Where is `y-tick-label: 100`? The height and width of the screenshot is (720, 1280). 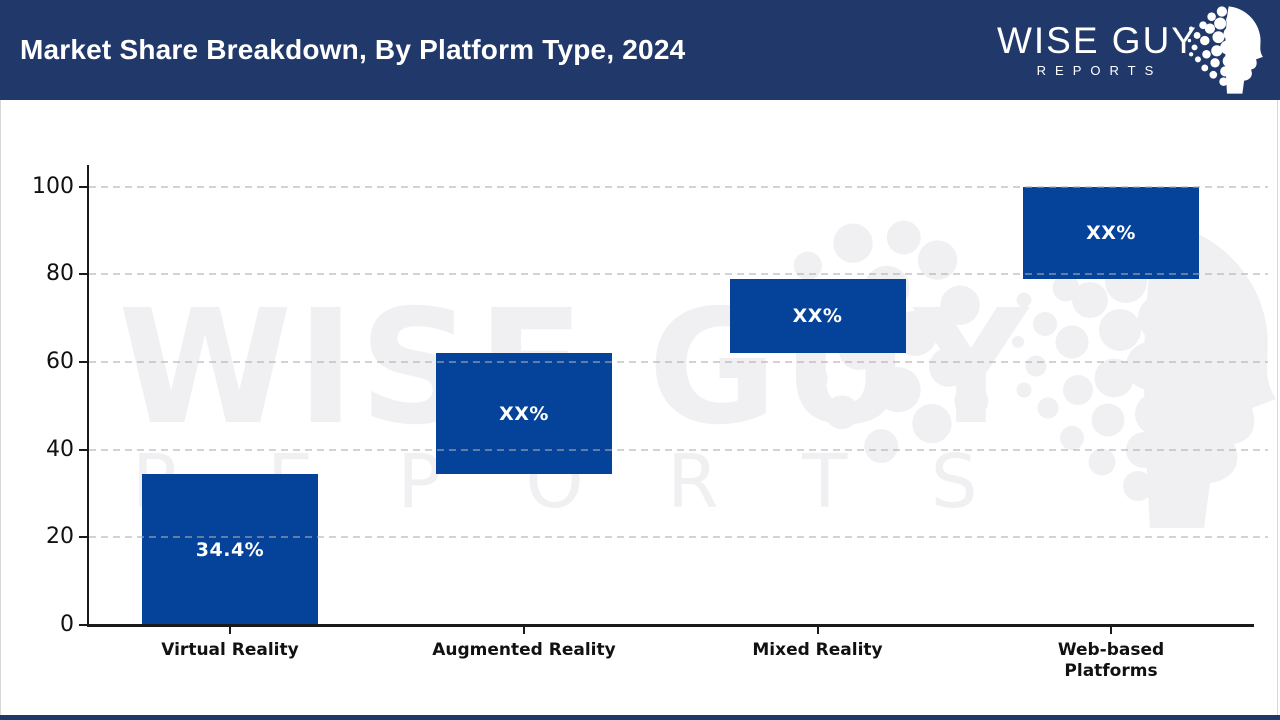
y-tick-label: 100 is located at coordinates (53, 186).